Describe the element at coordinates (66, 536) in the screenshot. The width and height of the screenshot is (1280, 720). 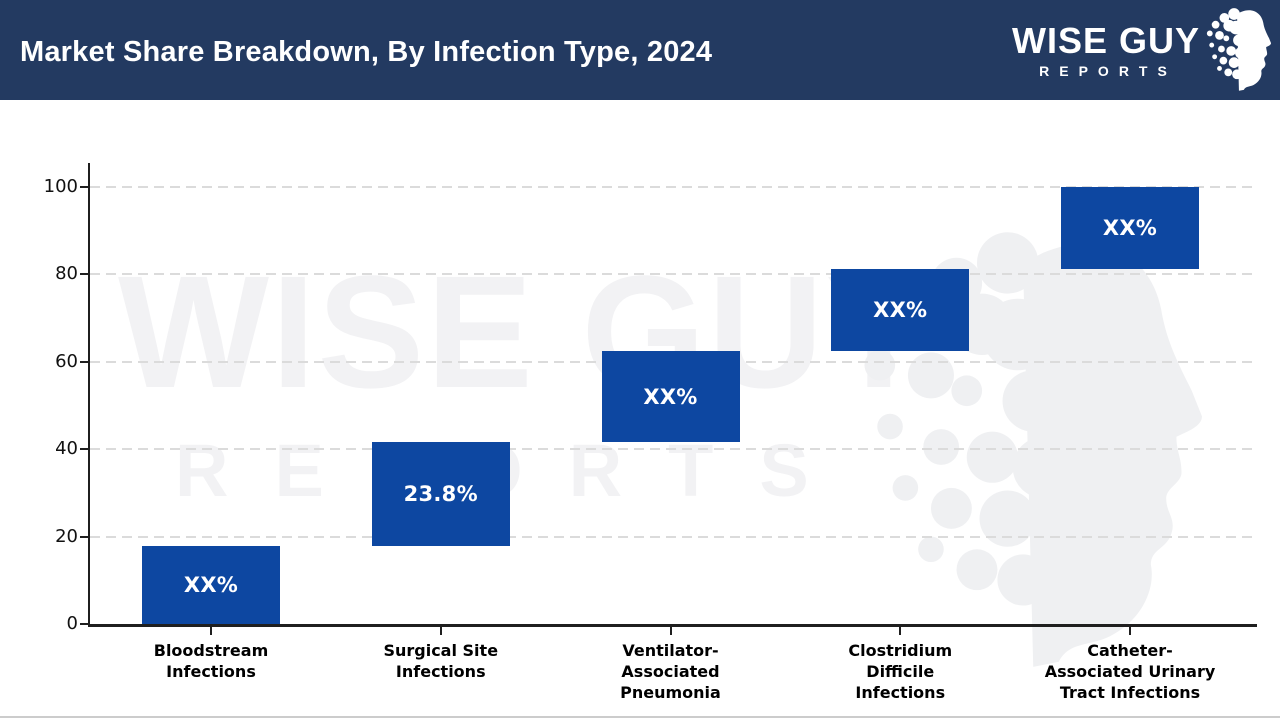
I see `y-axis-tick-label: 20` at that location.